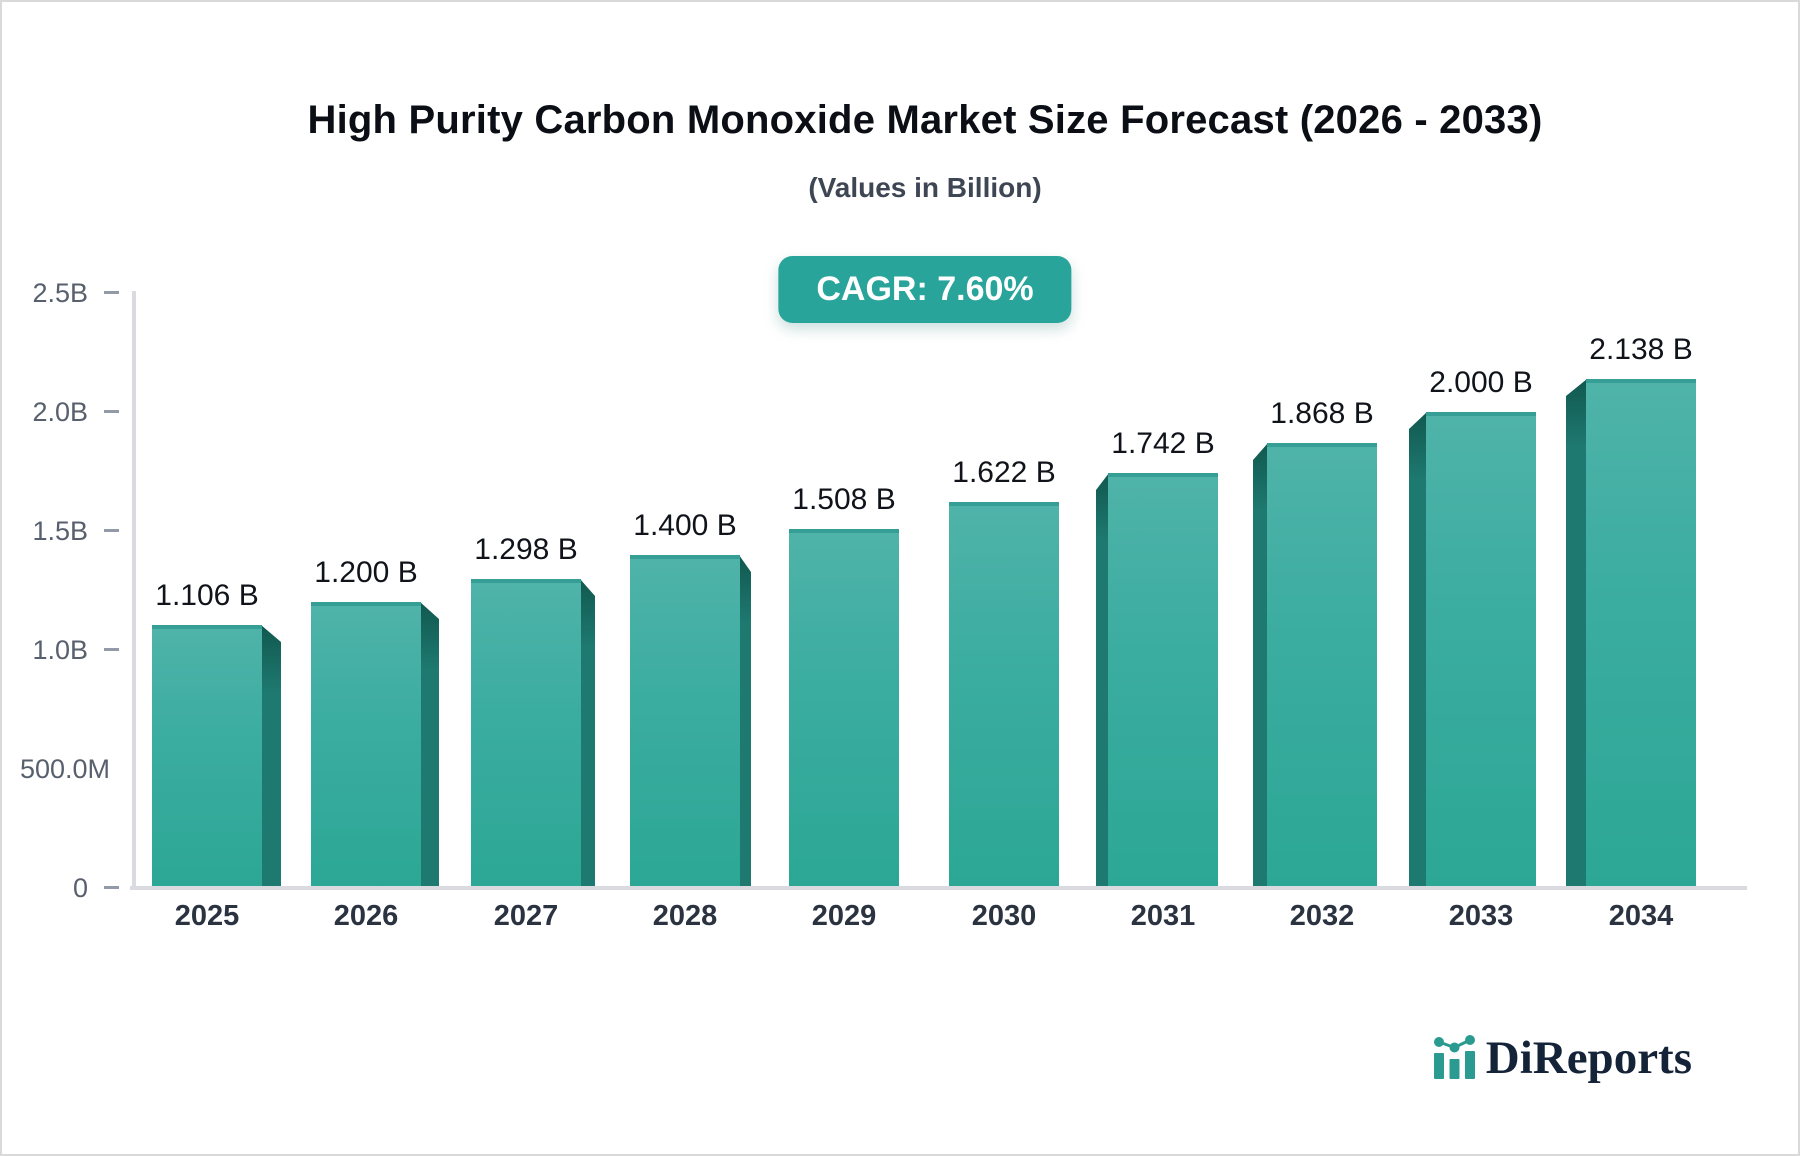 The image size is (1800, 1156). I want to click on bar-value-label: 1.400 B, so click(685, 525).